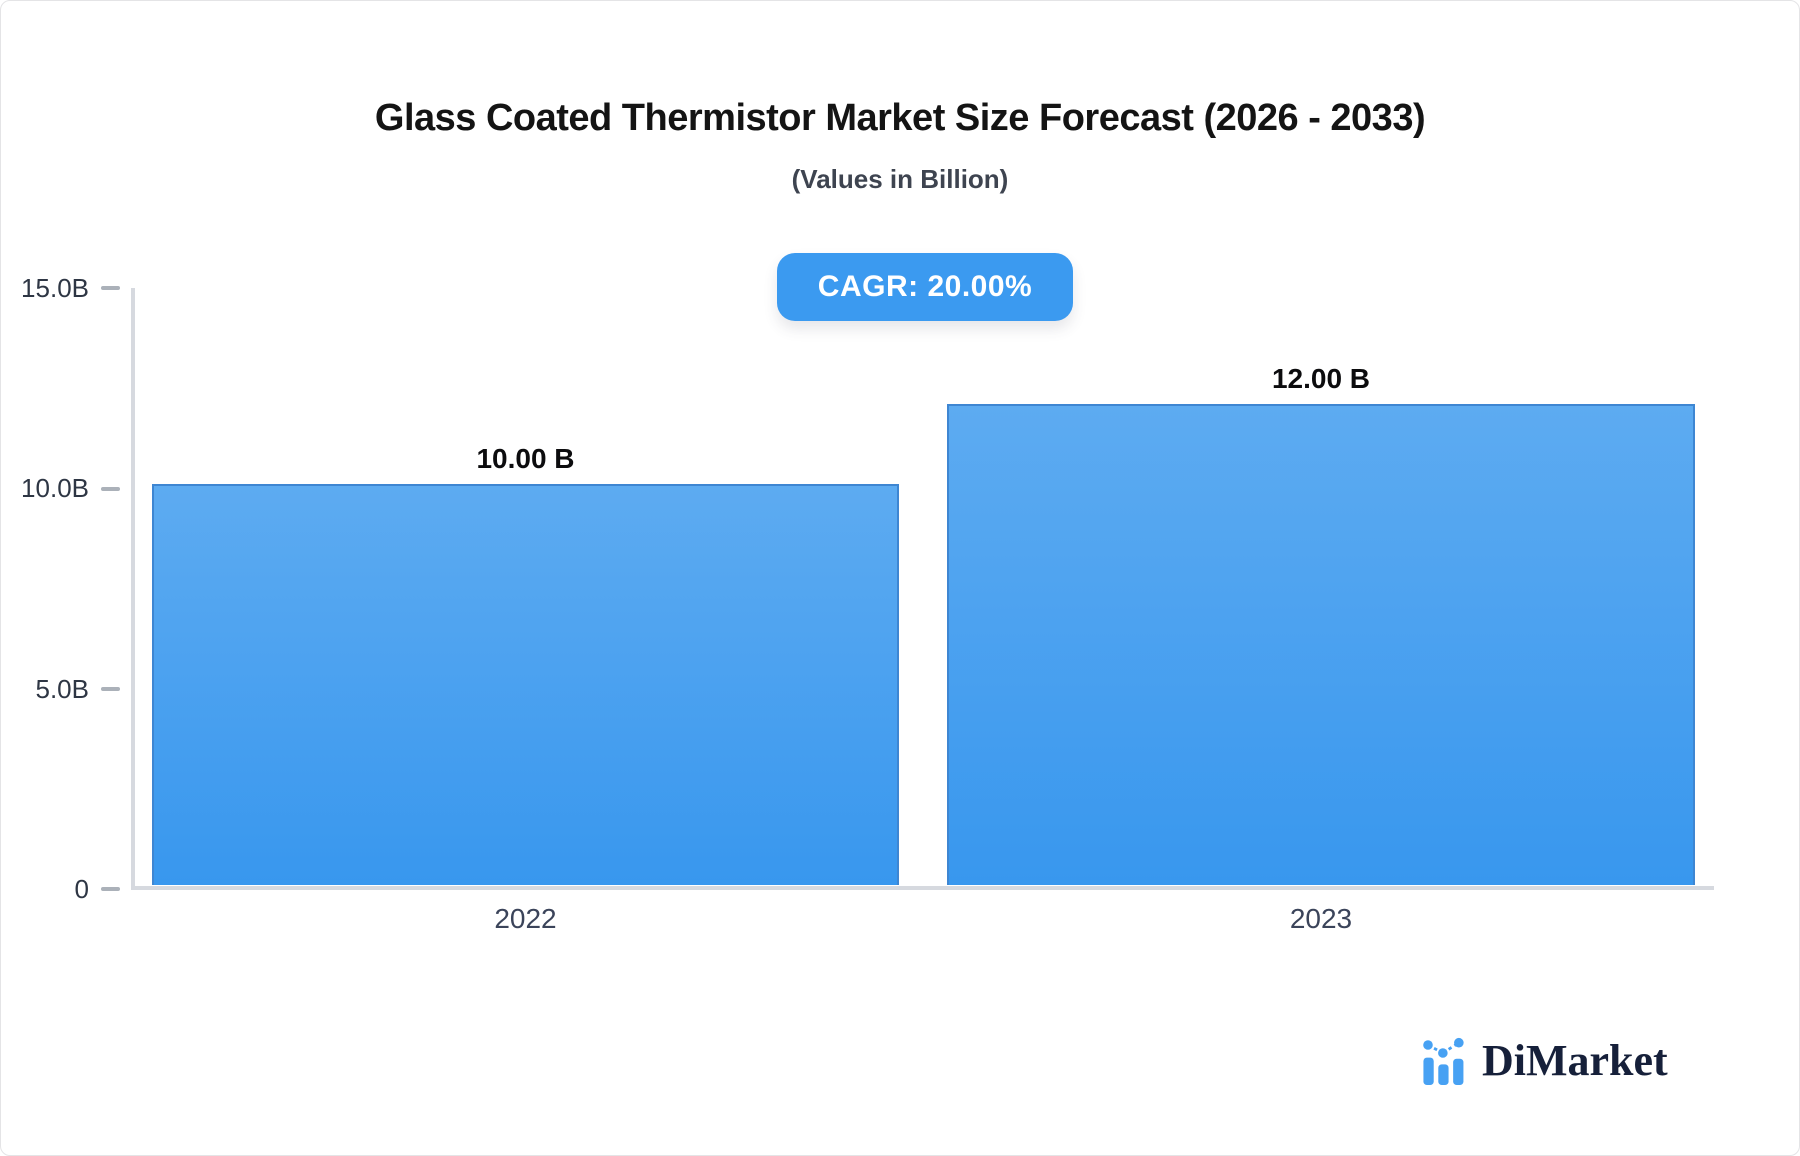  I want to click on y-tick-label: 15.0B, so click(55, 288).